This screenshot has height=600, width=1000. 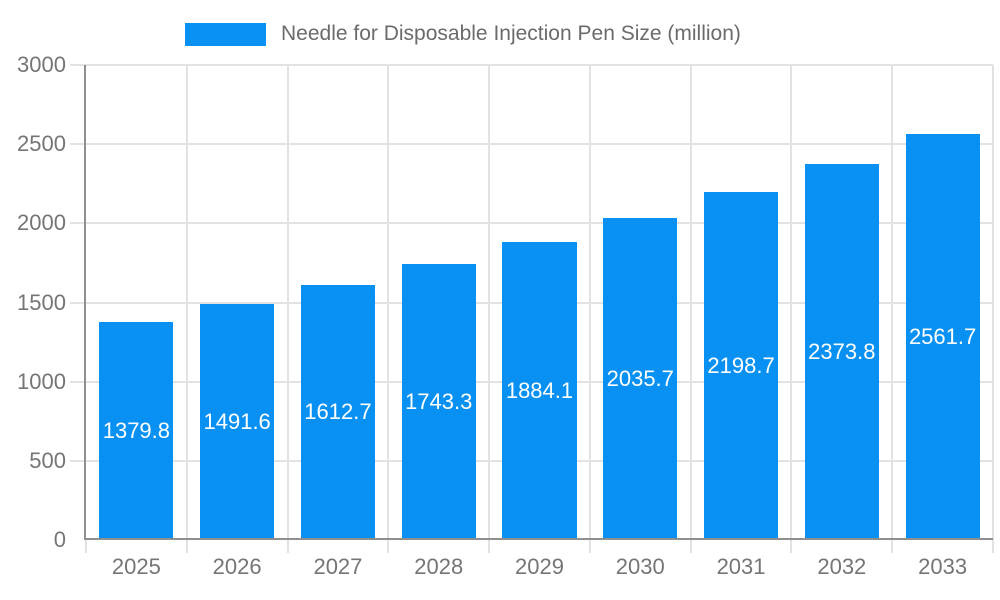 I want to click on bar: 2198.7, so click(x=741, y=365).